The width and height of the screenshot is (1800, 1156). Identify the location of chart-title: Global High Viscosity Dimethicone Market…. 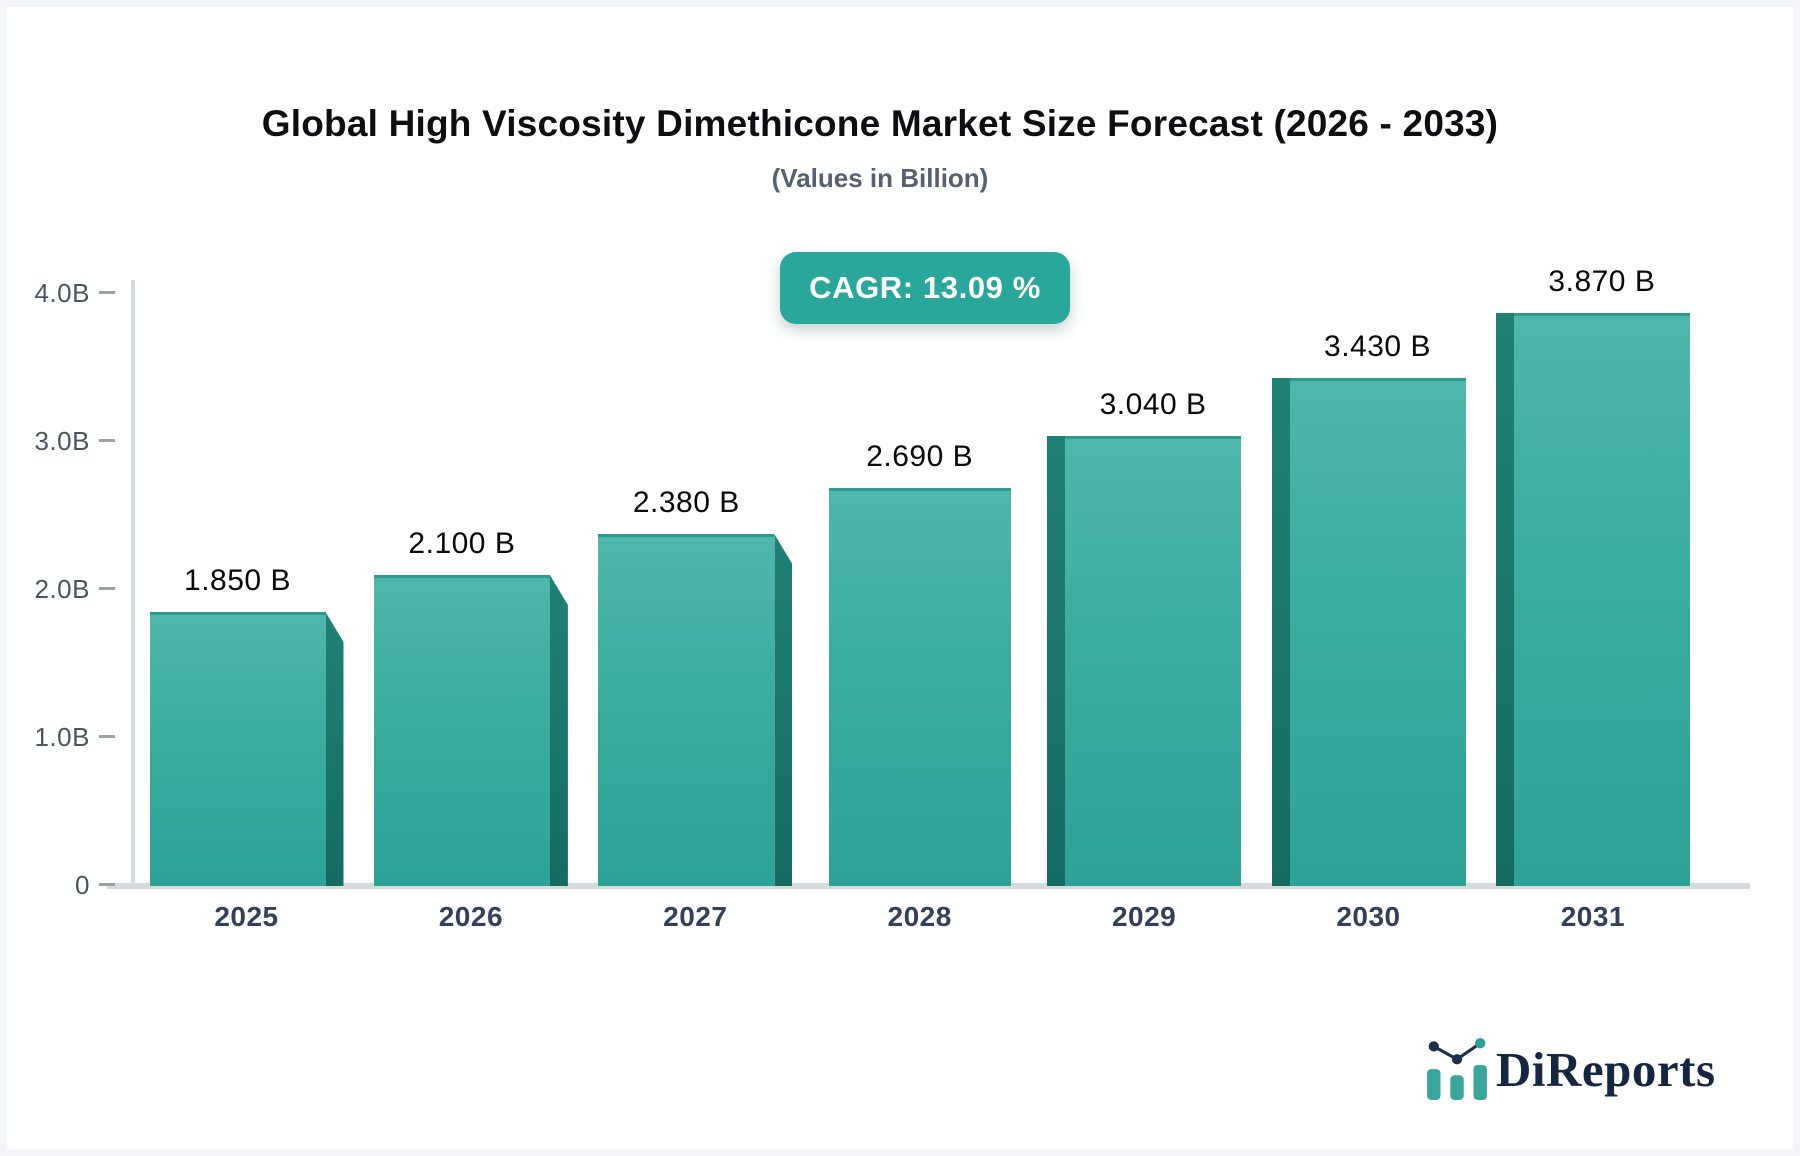
(880, 123).